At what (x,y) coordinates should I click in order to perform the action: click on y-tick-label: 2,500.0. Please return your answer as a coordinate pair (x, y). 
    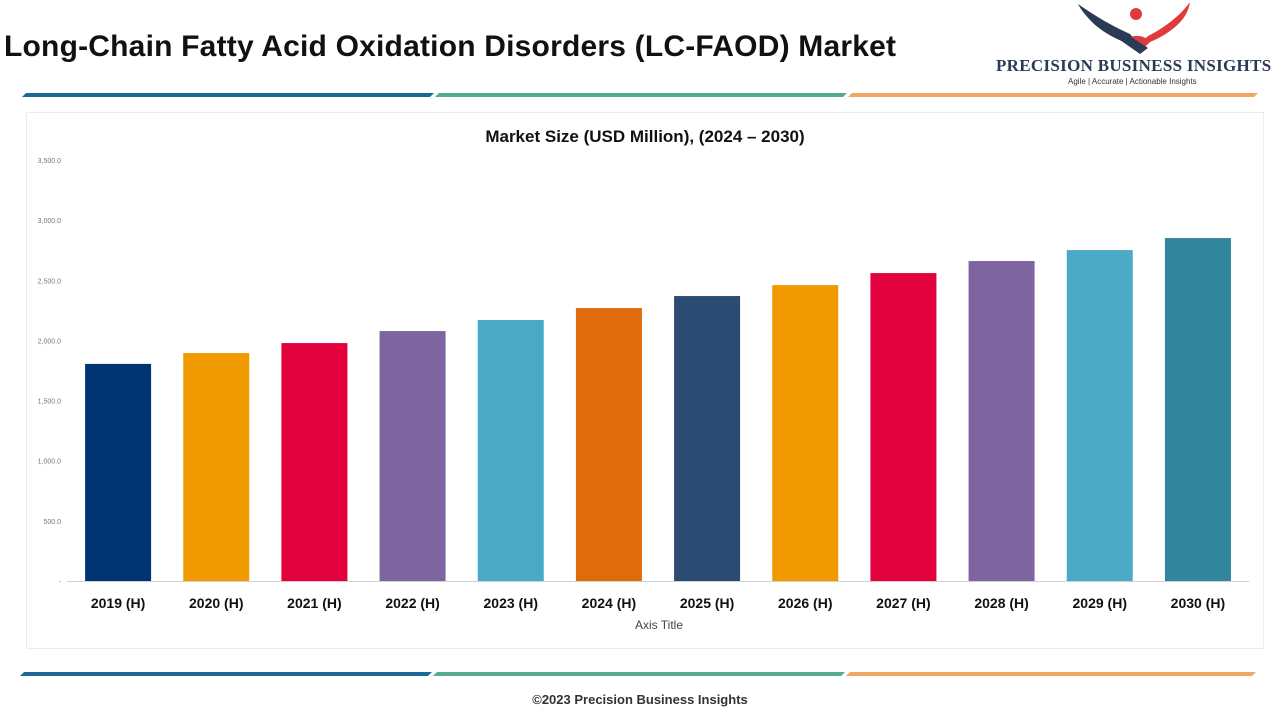
    Looking at the image, I should click on (49, 281).